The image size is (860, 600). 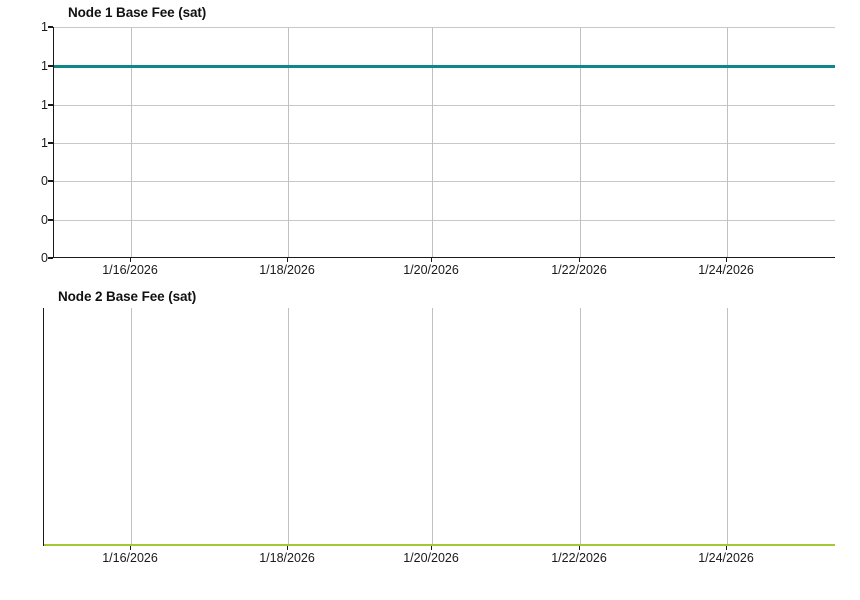 What do you see at coordinates (579, 270) in the screenshot?
I see `chart-1-xtick-label-3: 1/22/2026` at bounding box center [579, 270].